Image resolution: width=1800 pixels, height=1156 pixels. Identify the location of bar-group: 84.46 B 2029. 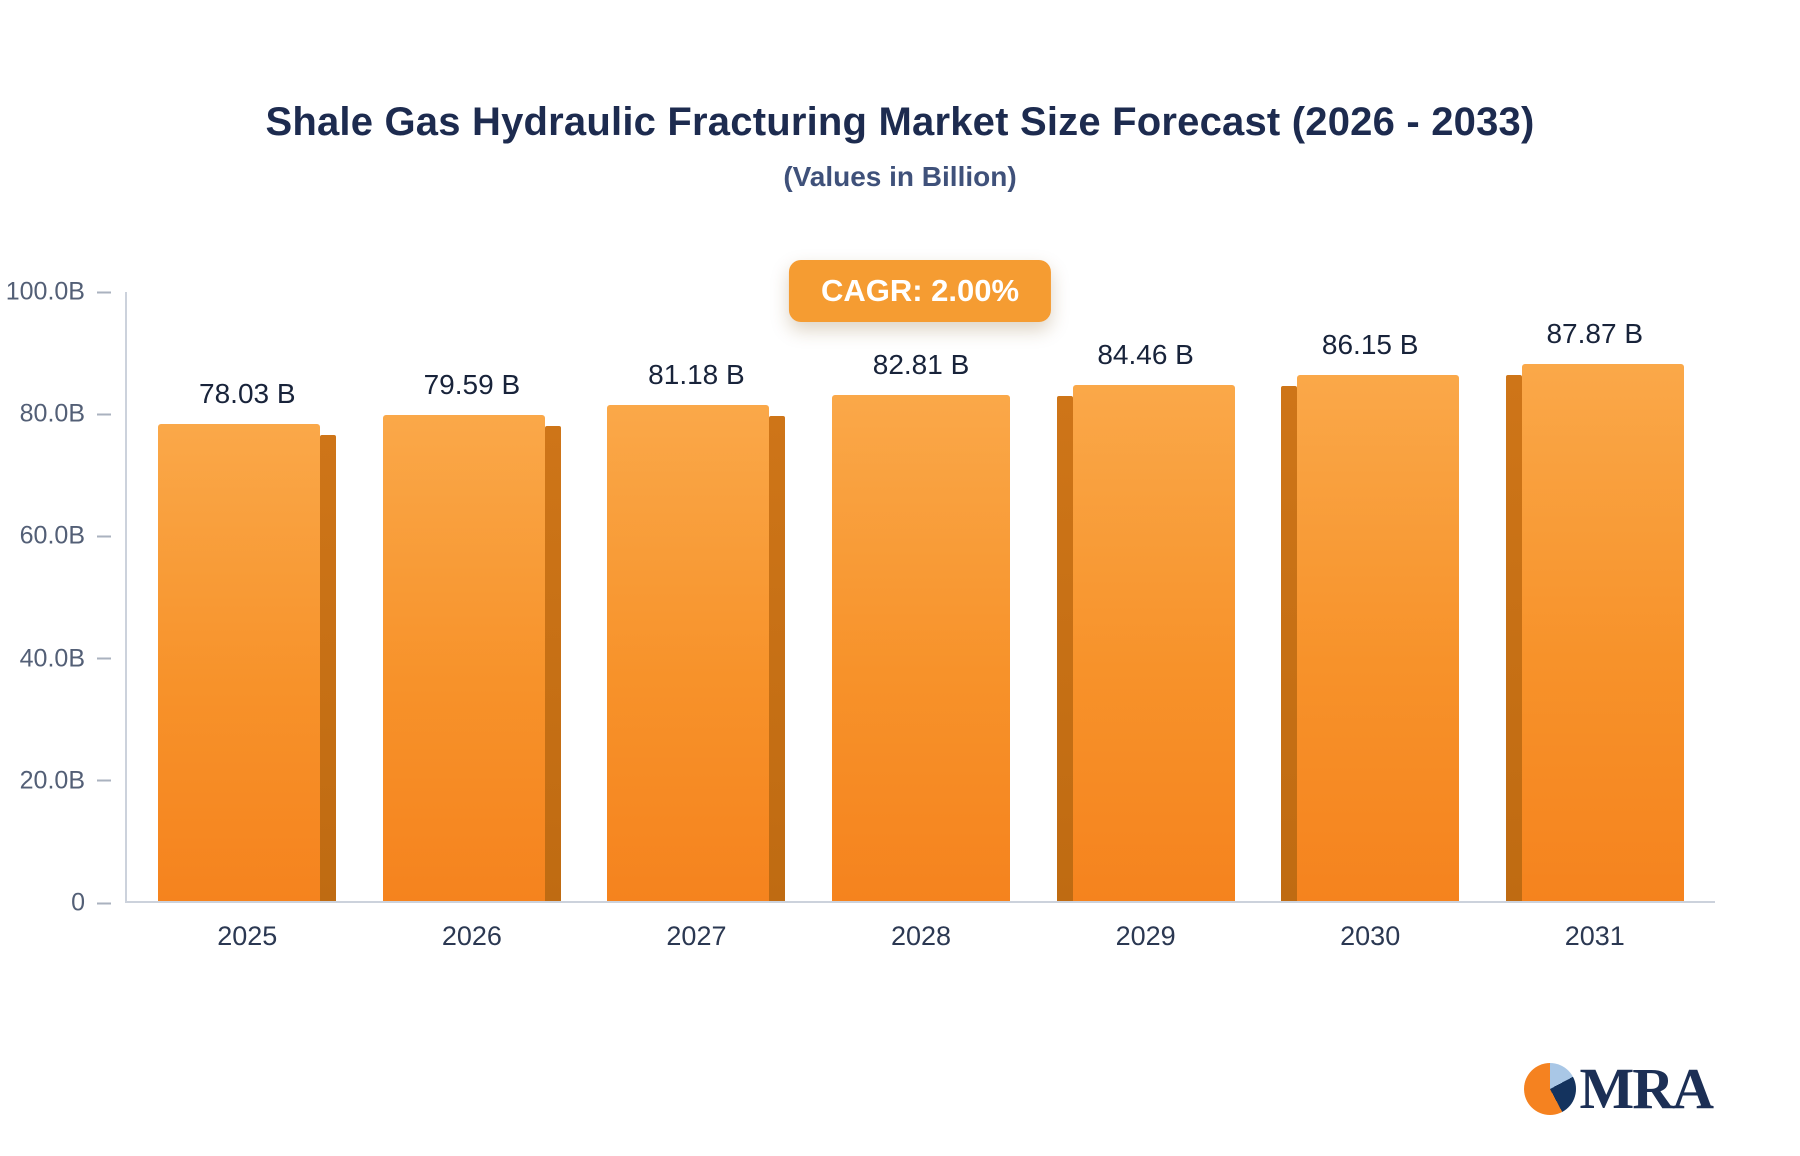
(1145, 621).